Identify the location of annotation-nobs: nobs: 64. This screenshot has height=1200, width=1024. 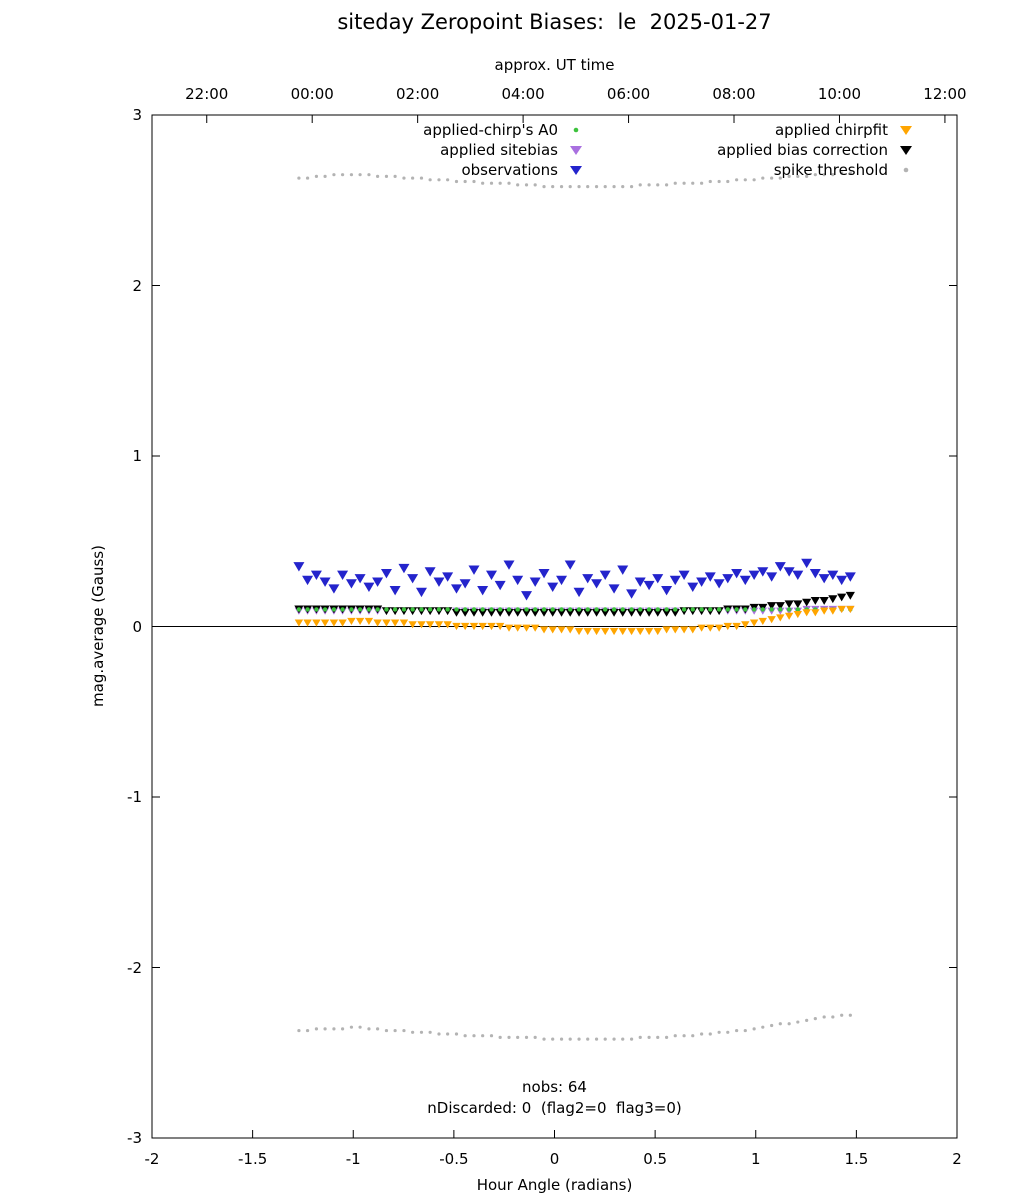
(554, 1087).